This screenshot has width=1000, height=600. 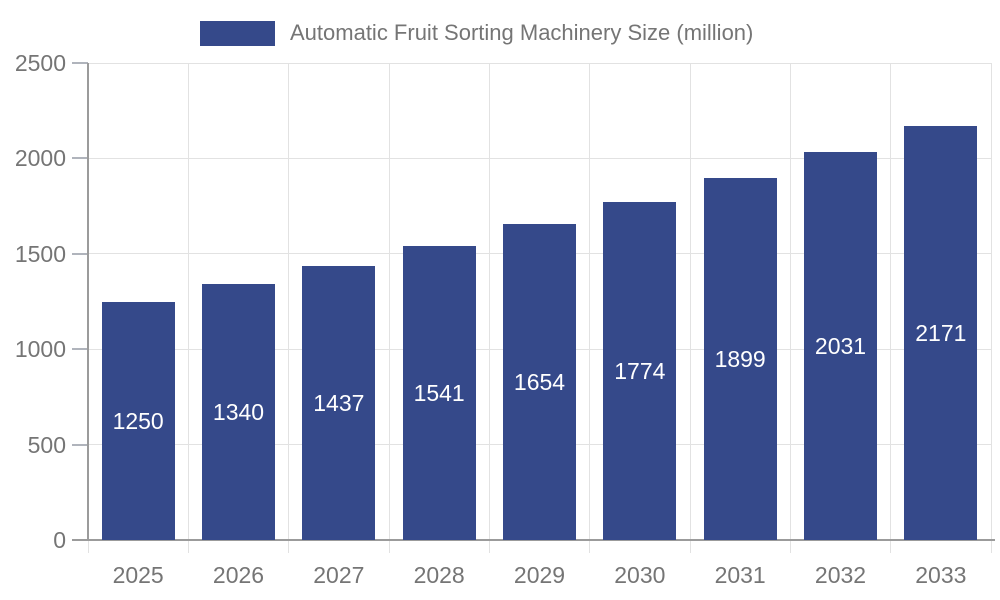 What do you see at coordinates (840, 575) in the screenshot?
I see `x-tick-label: 2032` at bounding box center [840, 575].